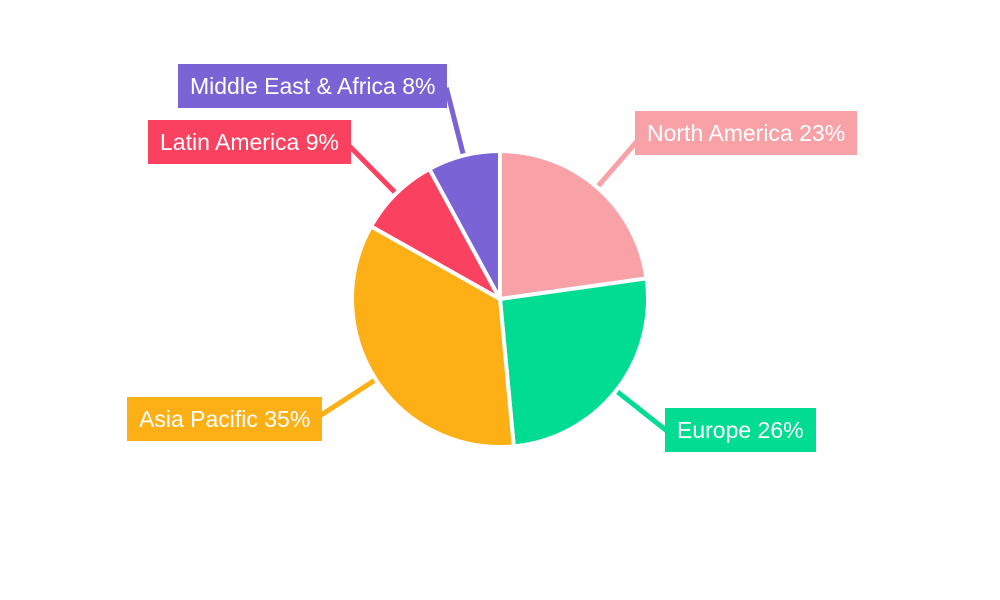 The height and width of the screenshot is (600, 1000). What do you see at coordinates (373, 170) in the screenshot?
I see `leader-line-latin-america` at bounding box center [373, 170].